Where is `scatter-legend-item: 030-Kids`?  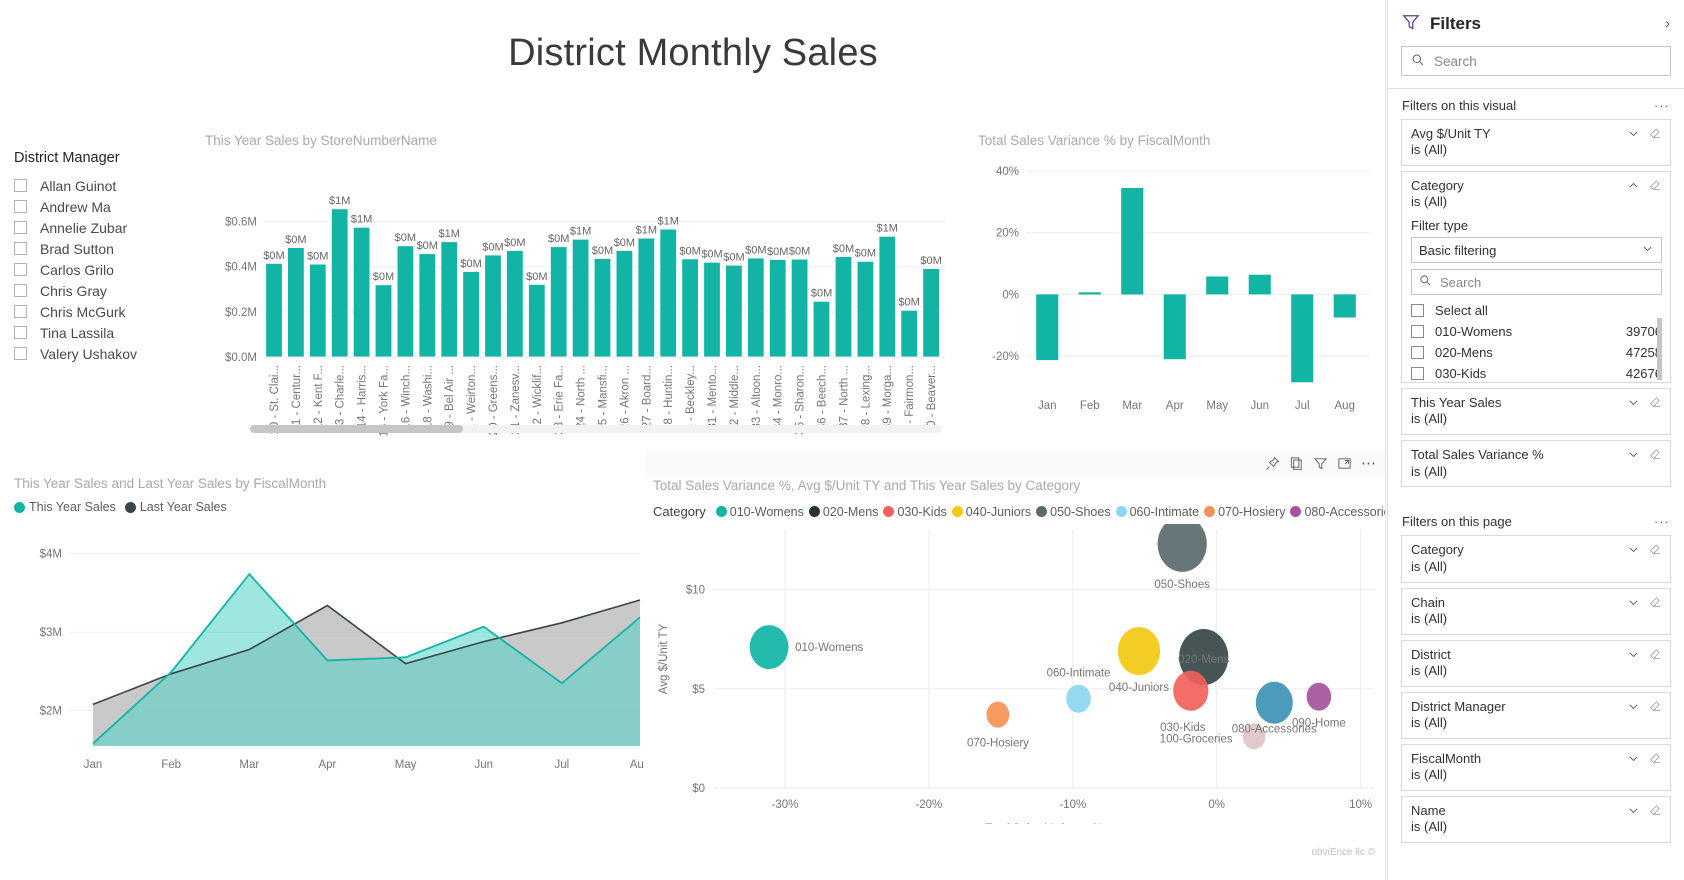
scatter-legend-item: 030-Kids is located at coordinates (915, 512).